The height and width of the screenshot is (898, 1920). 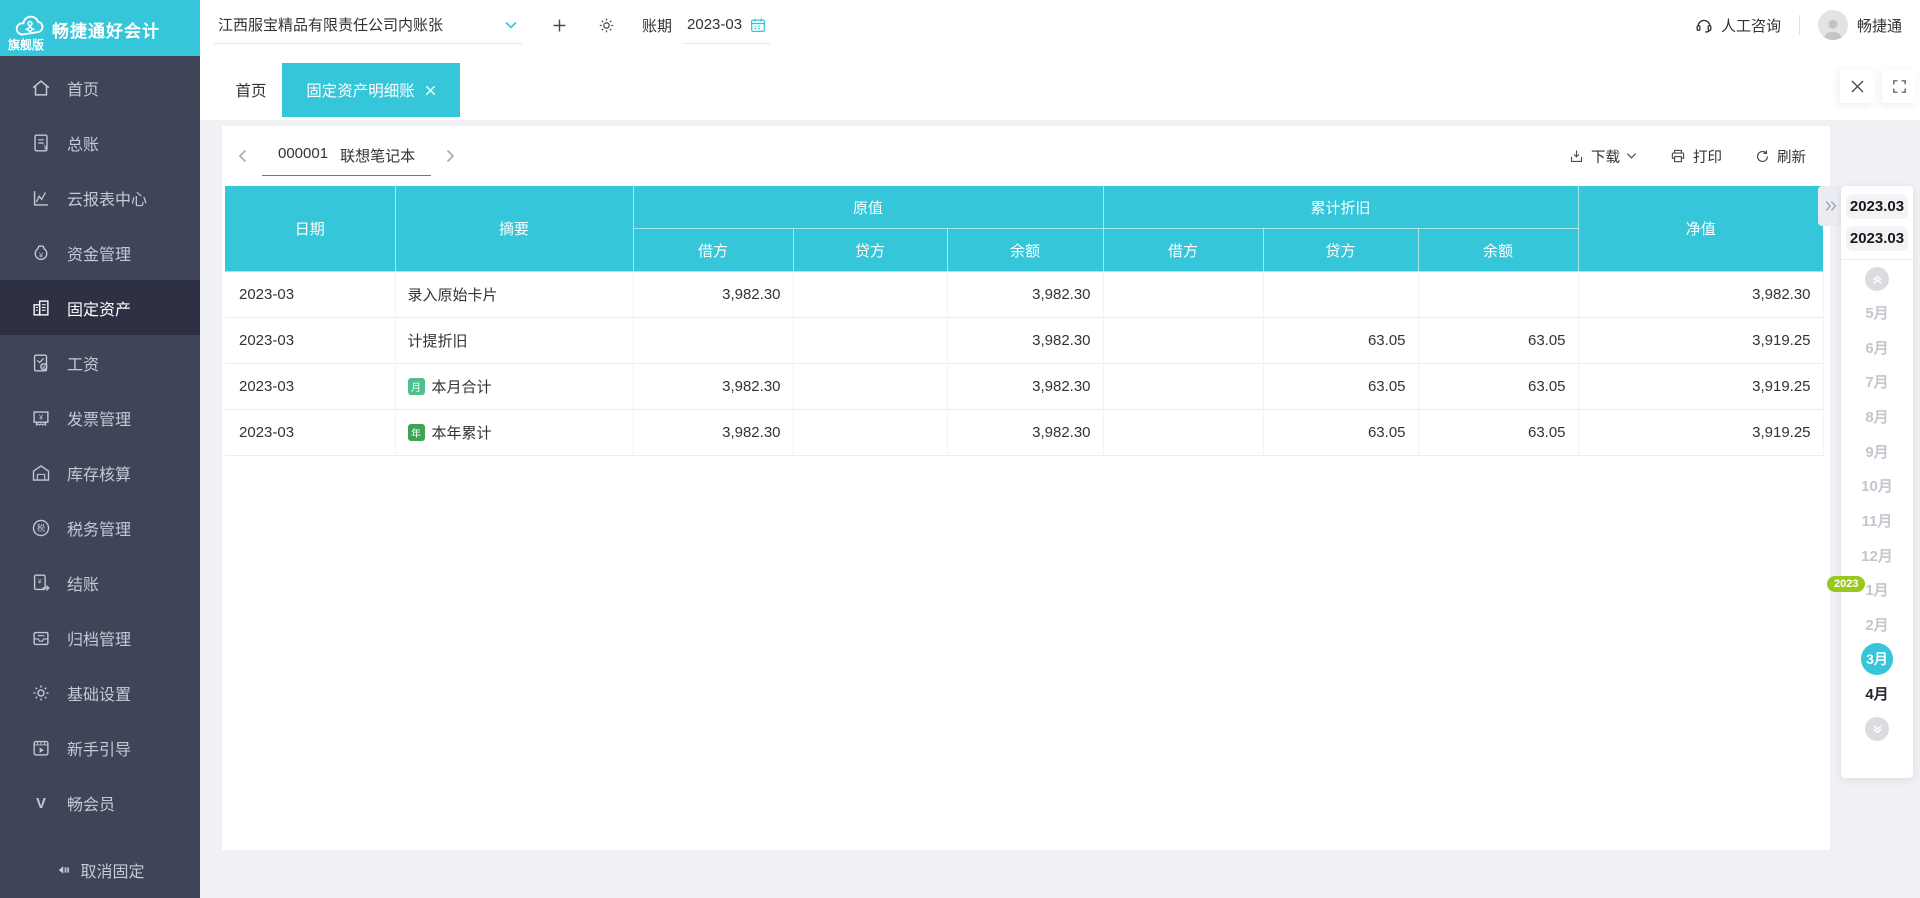 I want to click on topbar: 江西服宝精品有限责任公司内账张 账期 2023-03 人工咨询 畅捷通, so click(x=1060, y=25).